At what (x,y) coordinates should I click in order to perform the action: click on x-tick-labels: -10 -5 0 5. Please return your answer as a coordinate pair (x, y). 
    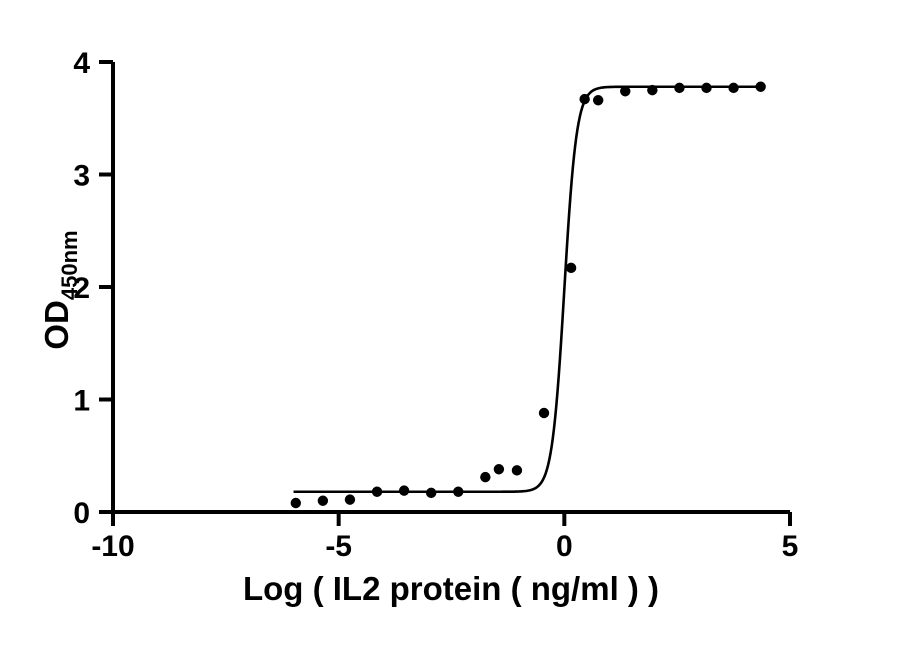
    Looking at the image, I should click on (444, 546).